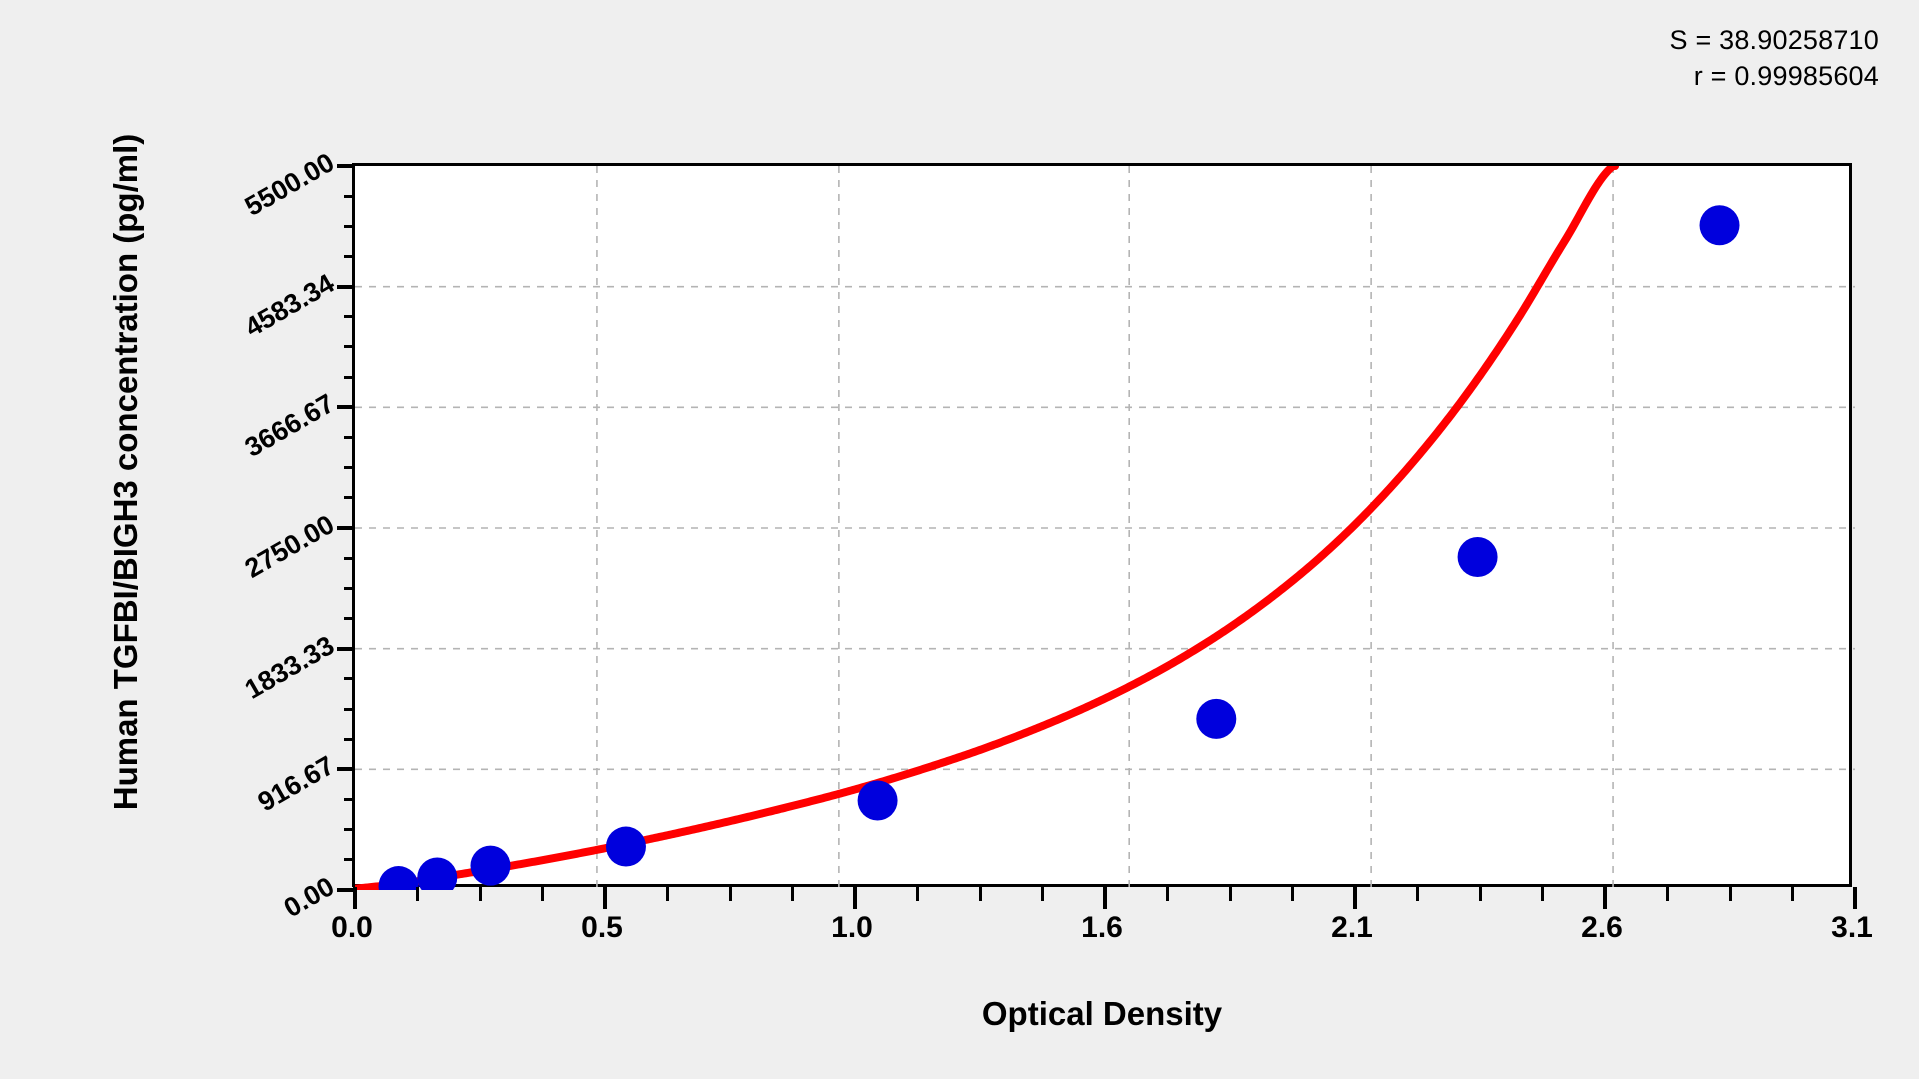  What do you see at coordinates (289, 667) in the screenshot?
I see `y-tick-label: 1833.33` at bounding box center [289, 667].